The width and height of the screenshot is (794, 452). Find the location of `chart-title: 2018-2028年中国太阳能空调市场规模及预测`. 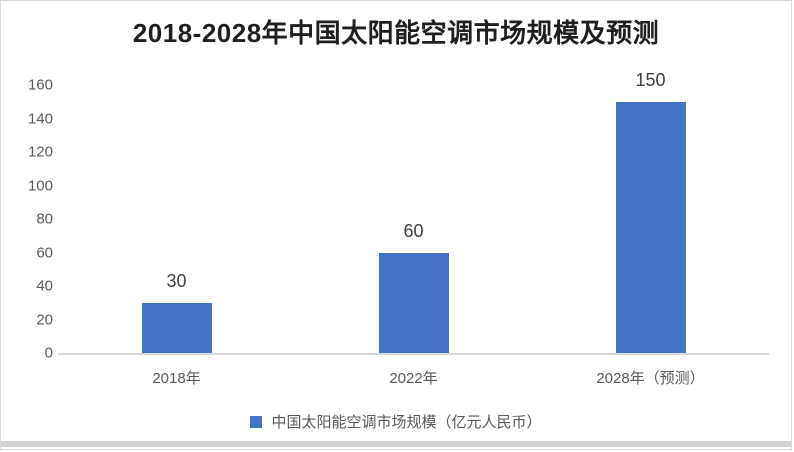

chart-title: 2018-2028年中国太阳能空调市场规模及预测 is located at coordinates (396, 33).